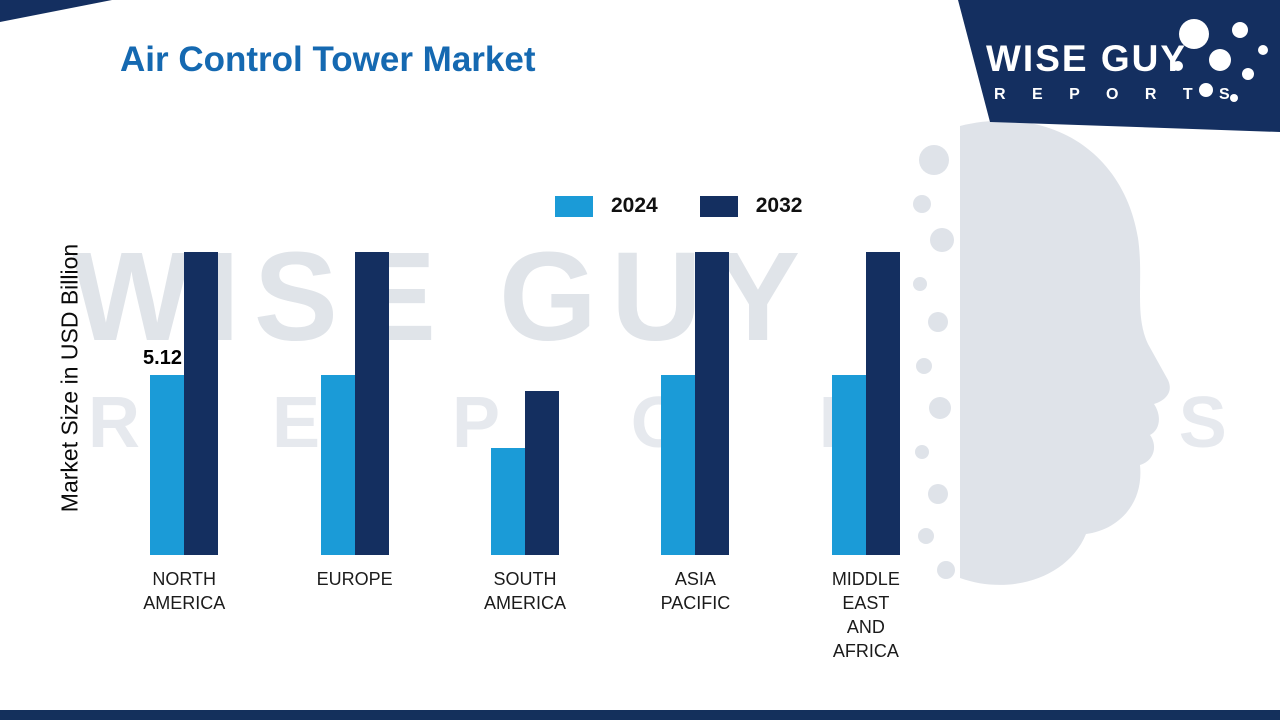  I want to click on y-axis-label: Market Size in USD Billion, so click(69, 378).